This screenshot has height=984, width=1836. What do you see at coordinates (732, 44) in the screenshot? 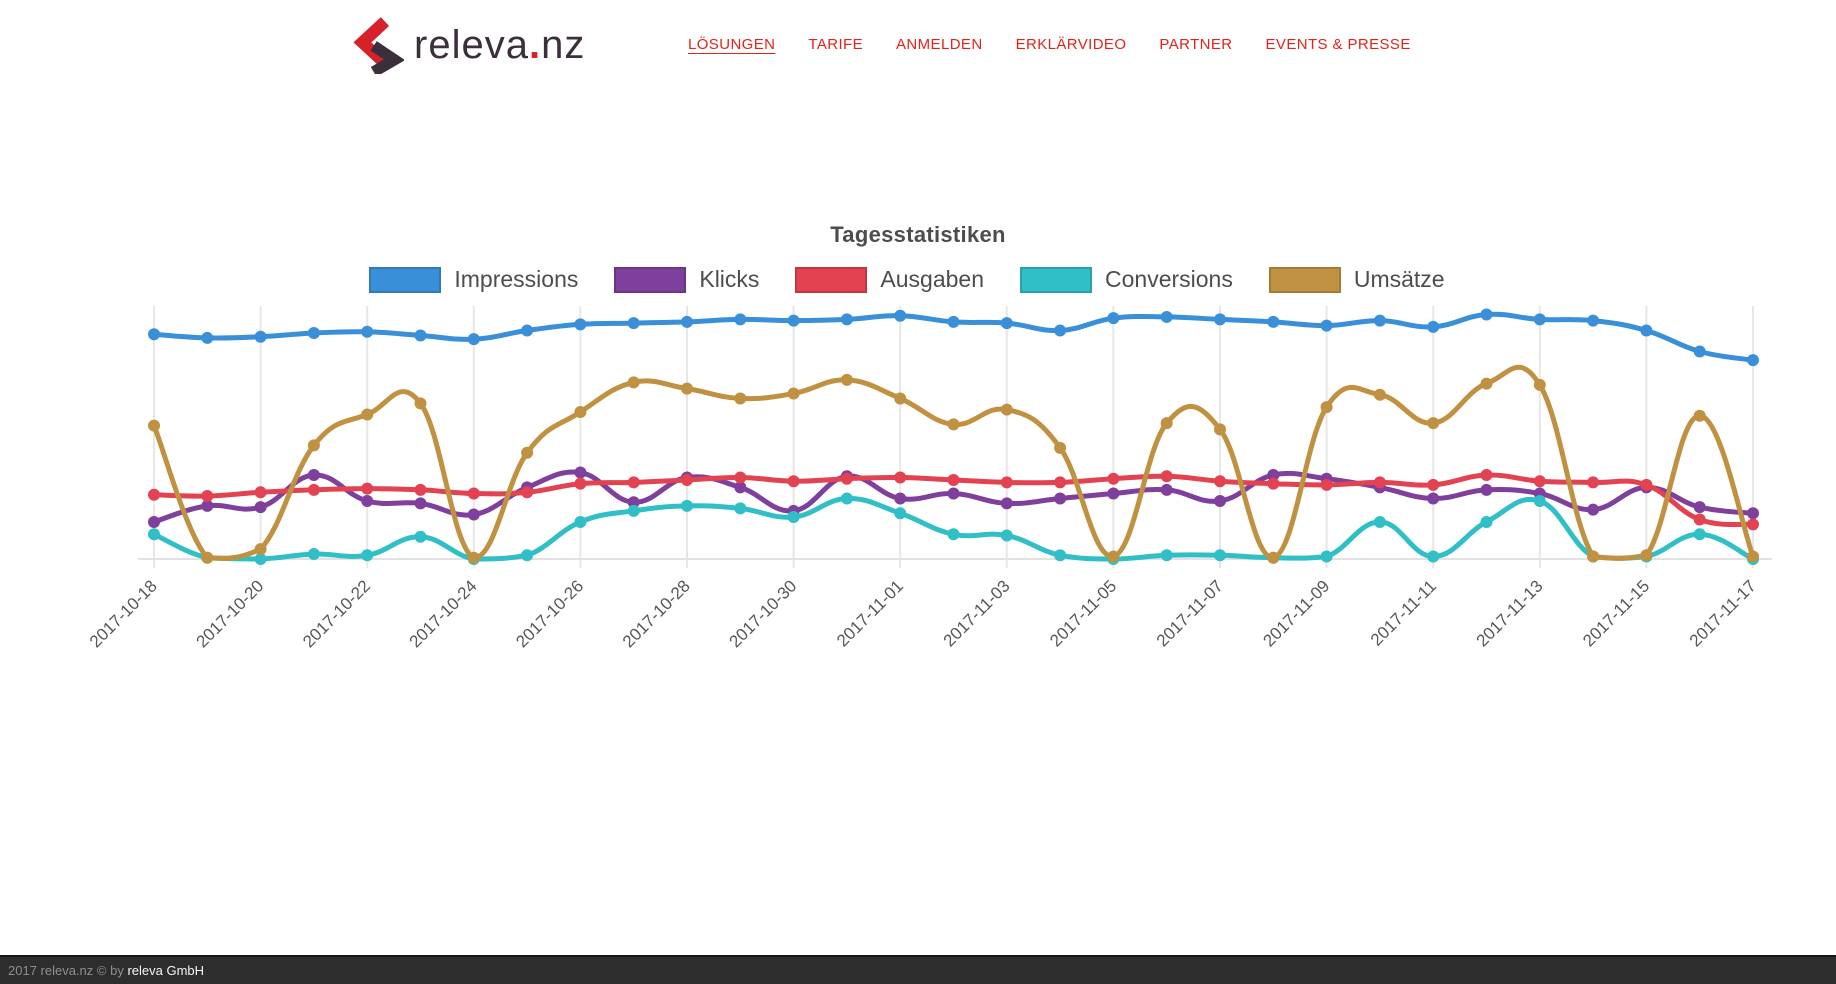
I see `nav-item-loesungen: LÖSUNGEN` at bounding box center [732, 44].